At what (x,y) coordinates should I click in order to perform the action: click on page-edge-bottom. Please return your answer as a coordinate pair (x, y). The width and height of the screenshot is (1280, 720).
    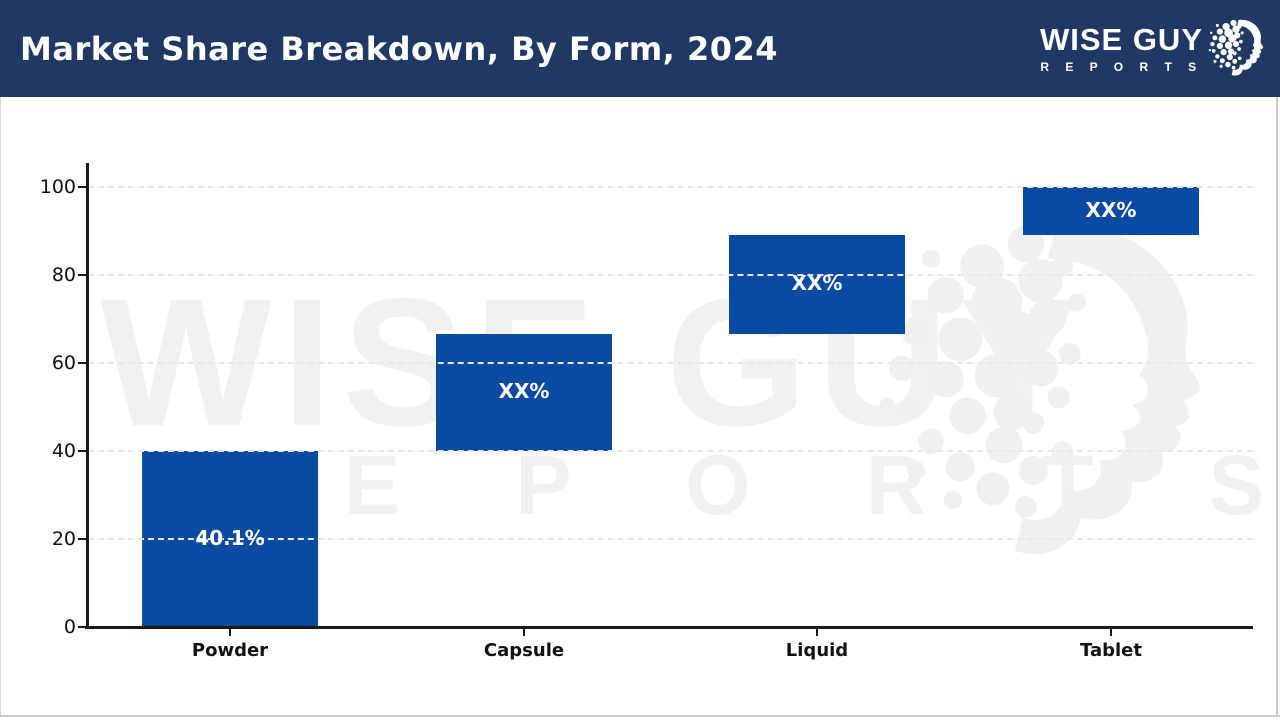
    Looking at the image, I should click on (640, 716).